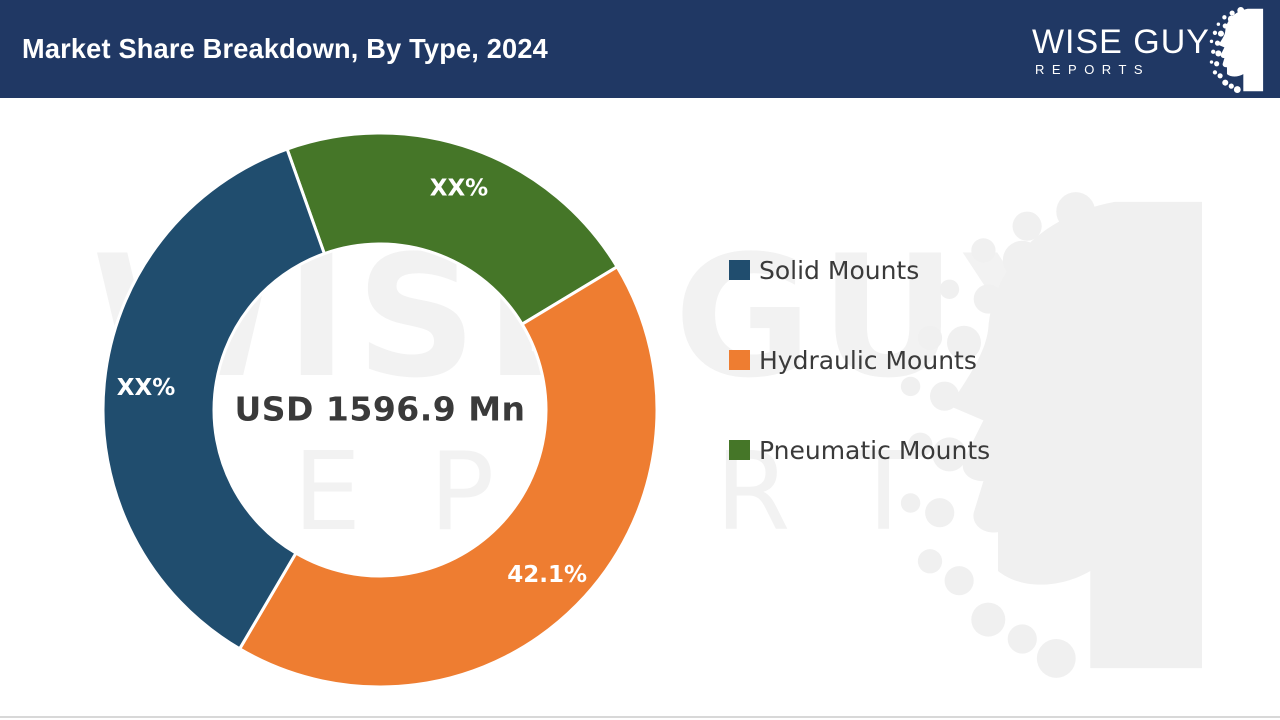  I want to click on legend-swatch-hydraulic-mounts, so click(739, 360).